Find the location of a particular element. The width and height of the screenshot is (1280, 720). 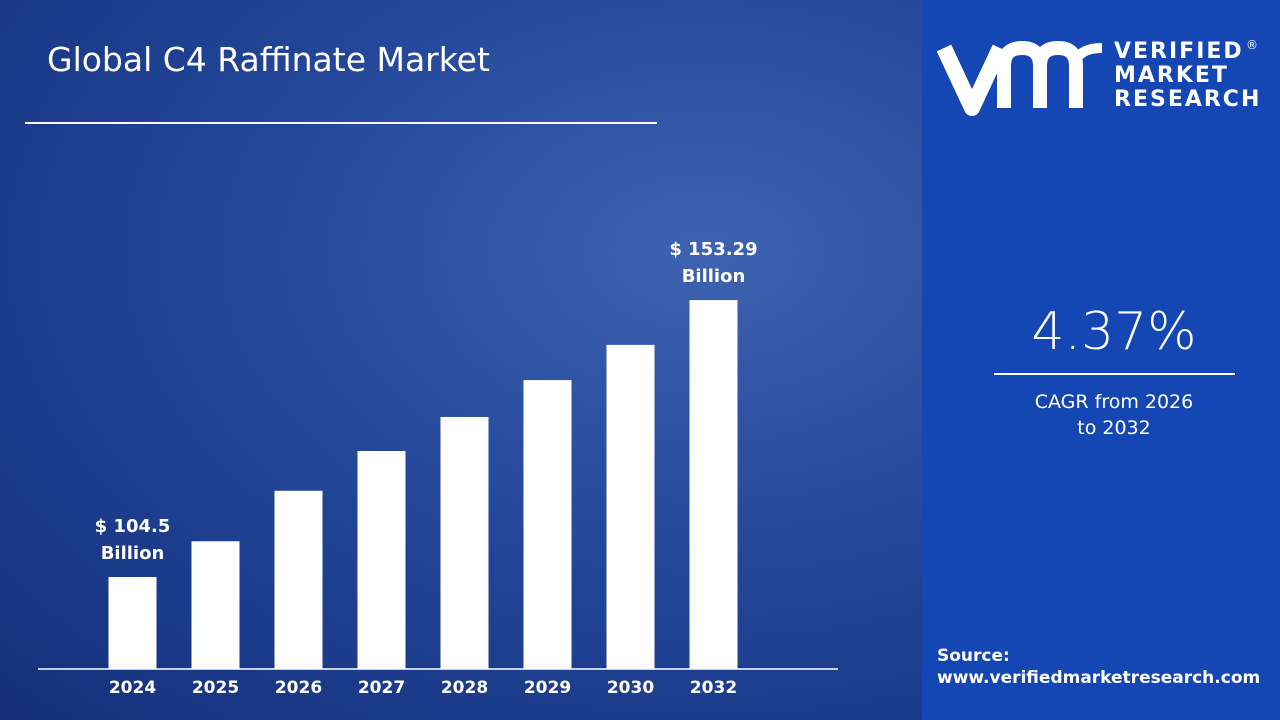

source-label: Source: is located at coordinates (973, 656).